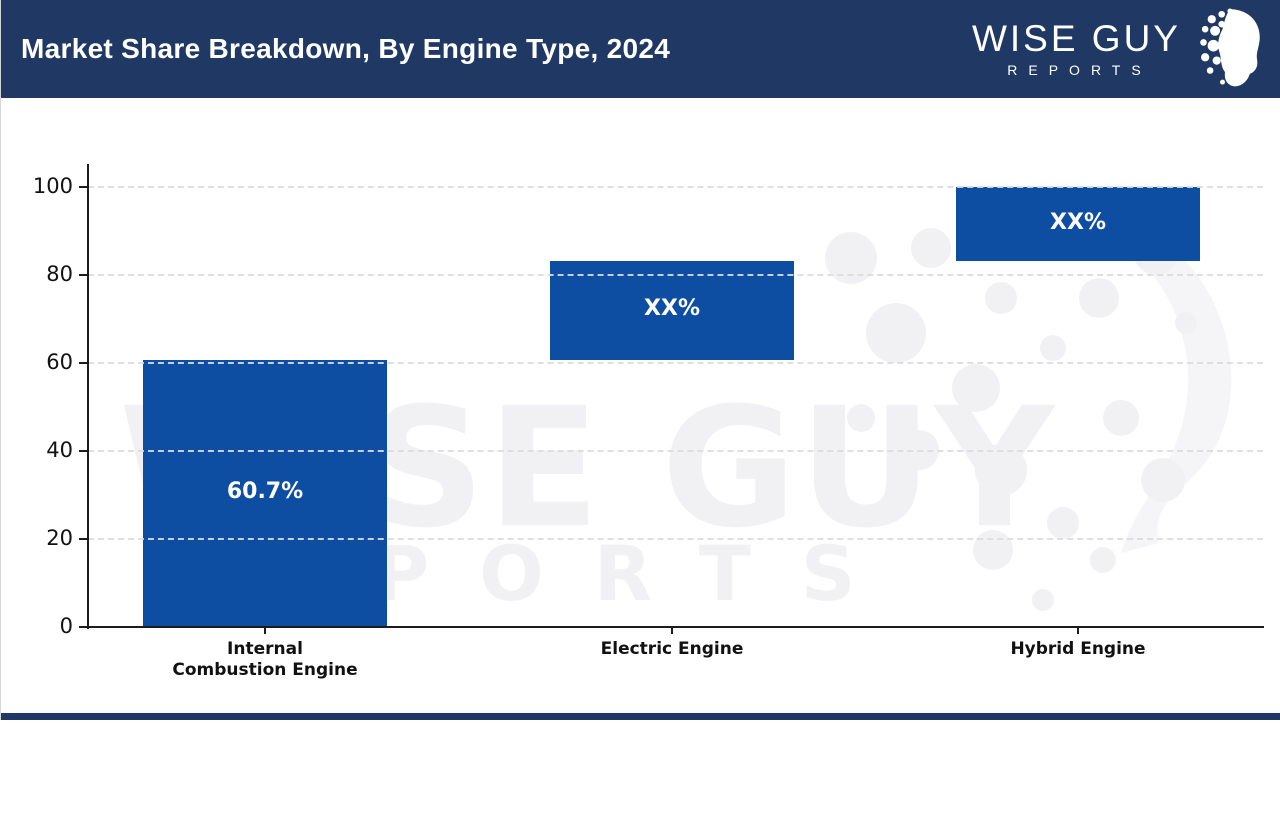  I want to click on y-axis-line, so click(88, 396).